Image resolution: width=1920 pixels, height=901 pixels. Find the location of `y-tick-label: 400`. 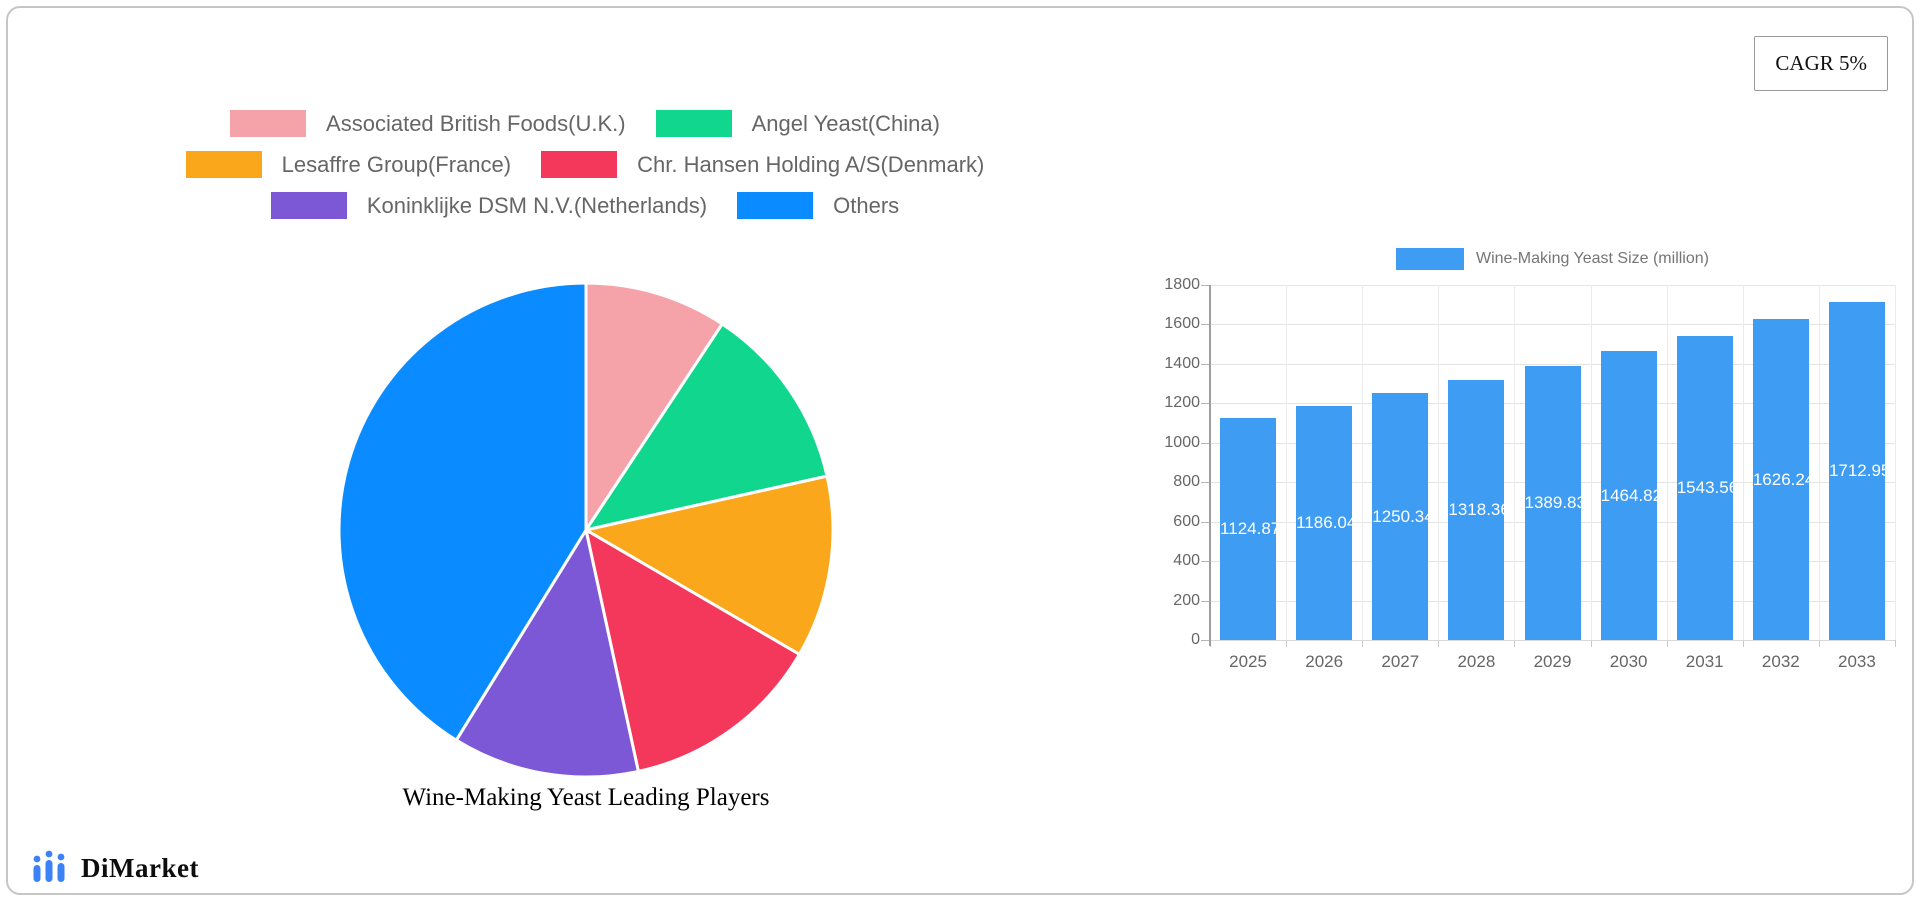

y-tick-label: 400 is located at coordinates (1186, 561).